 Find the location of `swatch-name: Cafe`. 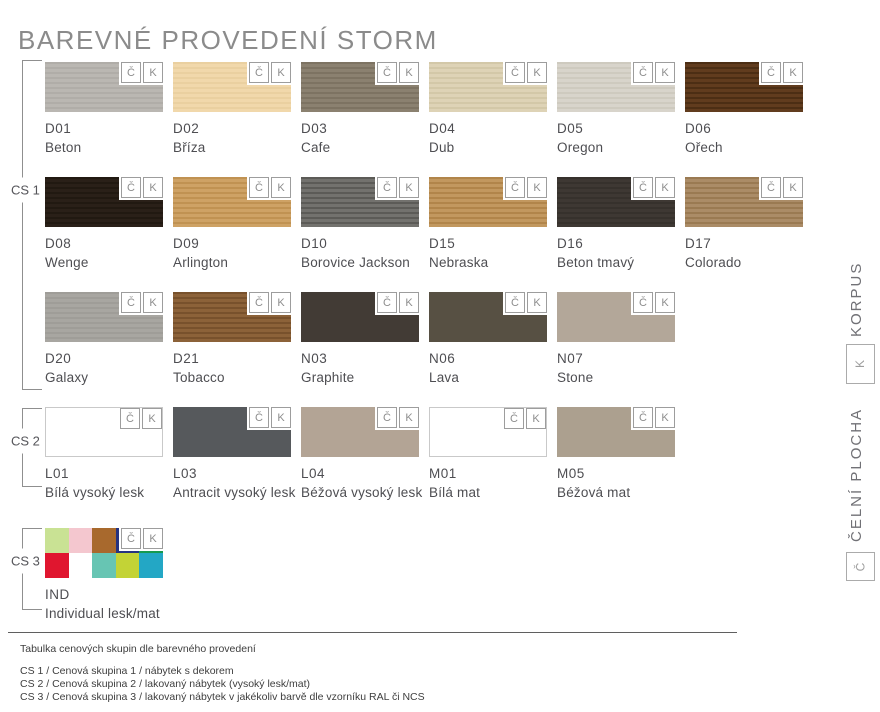

swatch-name: Cafe is located at coordinates (316, 147).